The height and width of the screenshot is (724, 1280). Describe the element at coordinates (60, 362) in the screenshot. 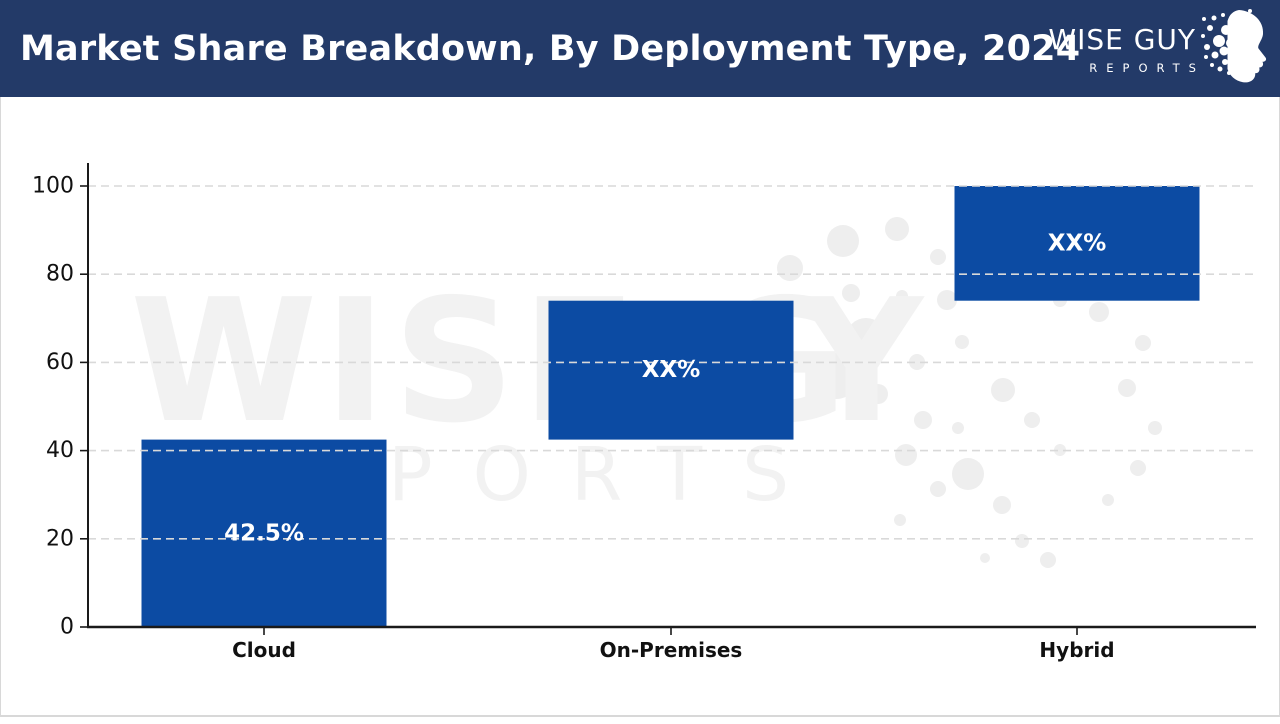

I see `y-tick-label: 60` at that location.